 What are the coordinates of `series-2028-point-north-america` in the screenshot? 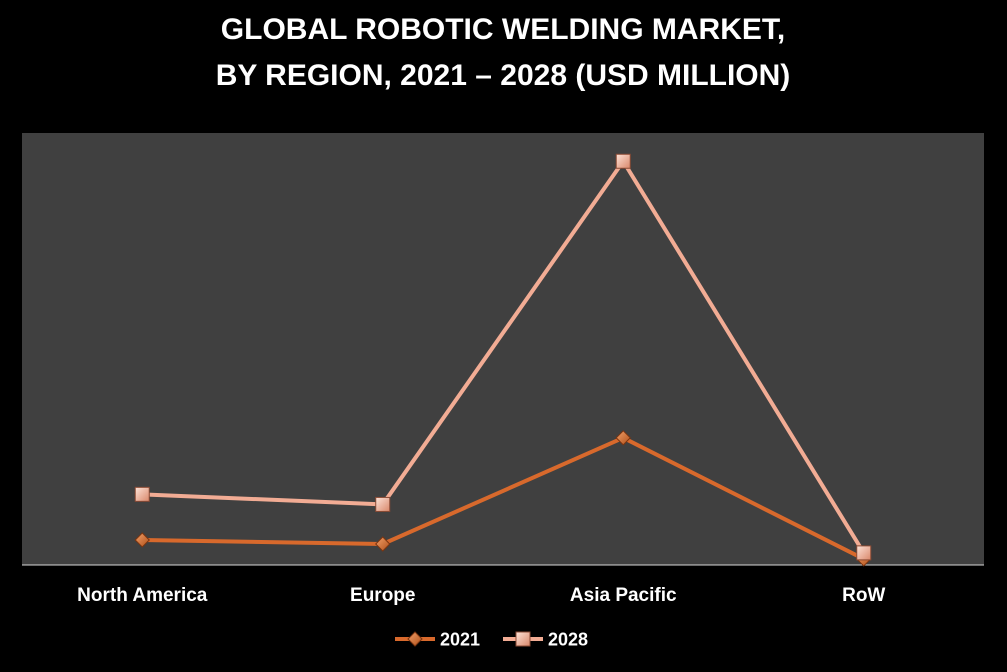 It's located at (142, 494).